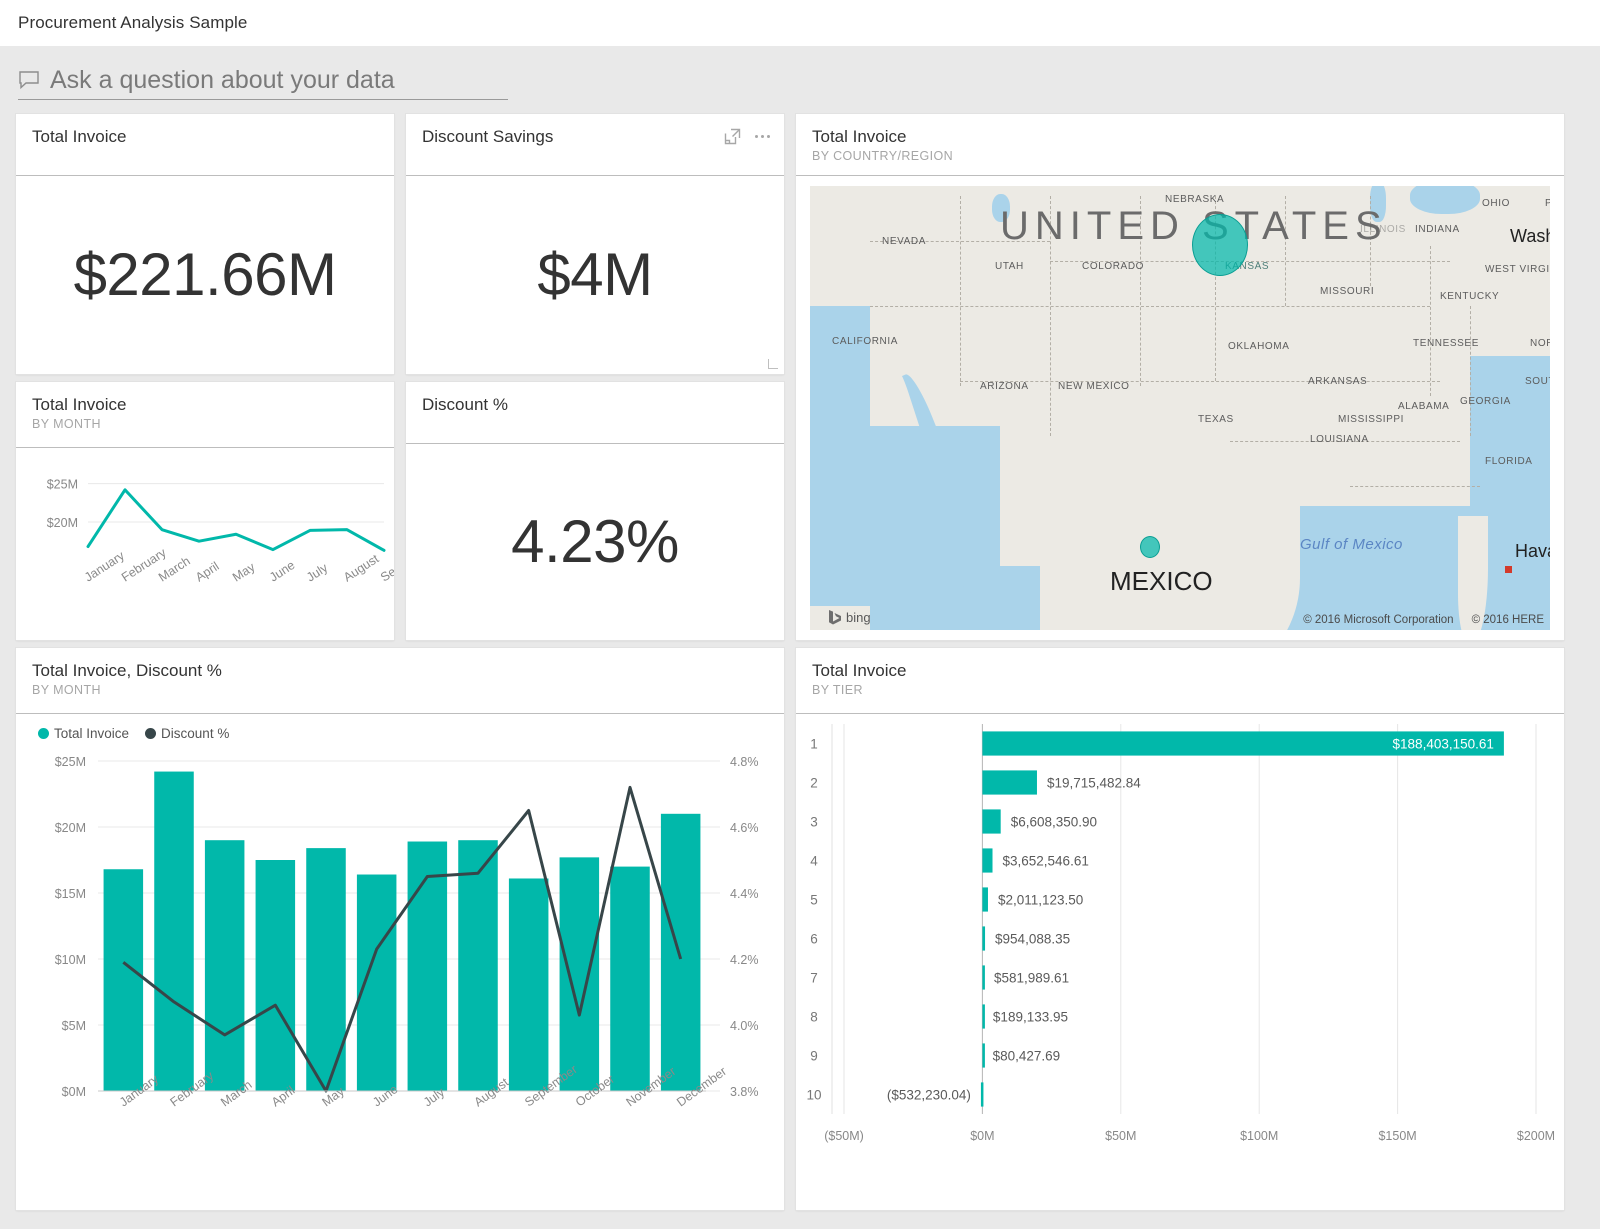 Image resolution: width=1600 pixels, height=1229 pixels. Describe the element at coordinates (1004, 386) in the screenshot. I see `map-label-arizona: ARIZONA` at that location.